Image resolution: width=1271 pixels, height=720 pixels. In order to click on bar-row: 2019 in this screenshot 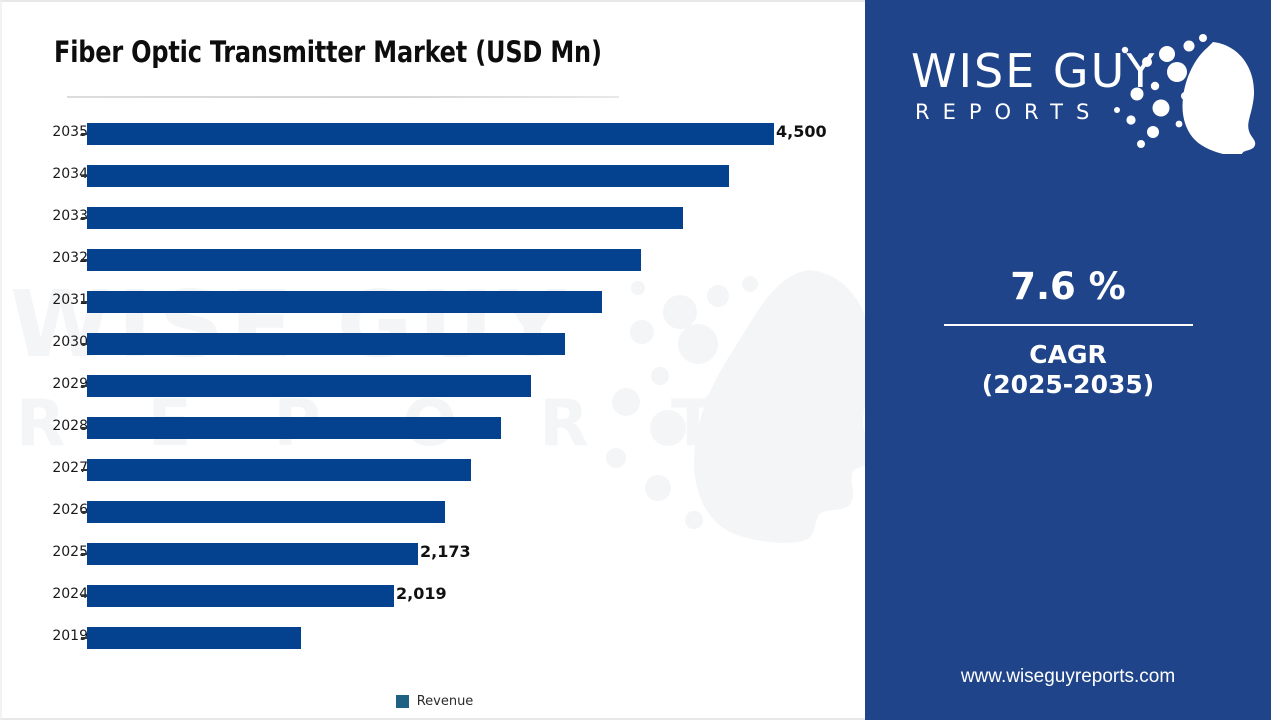, I will do `click(433, 639)`.